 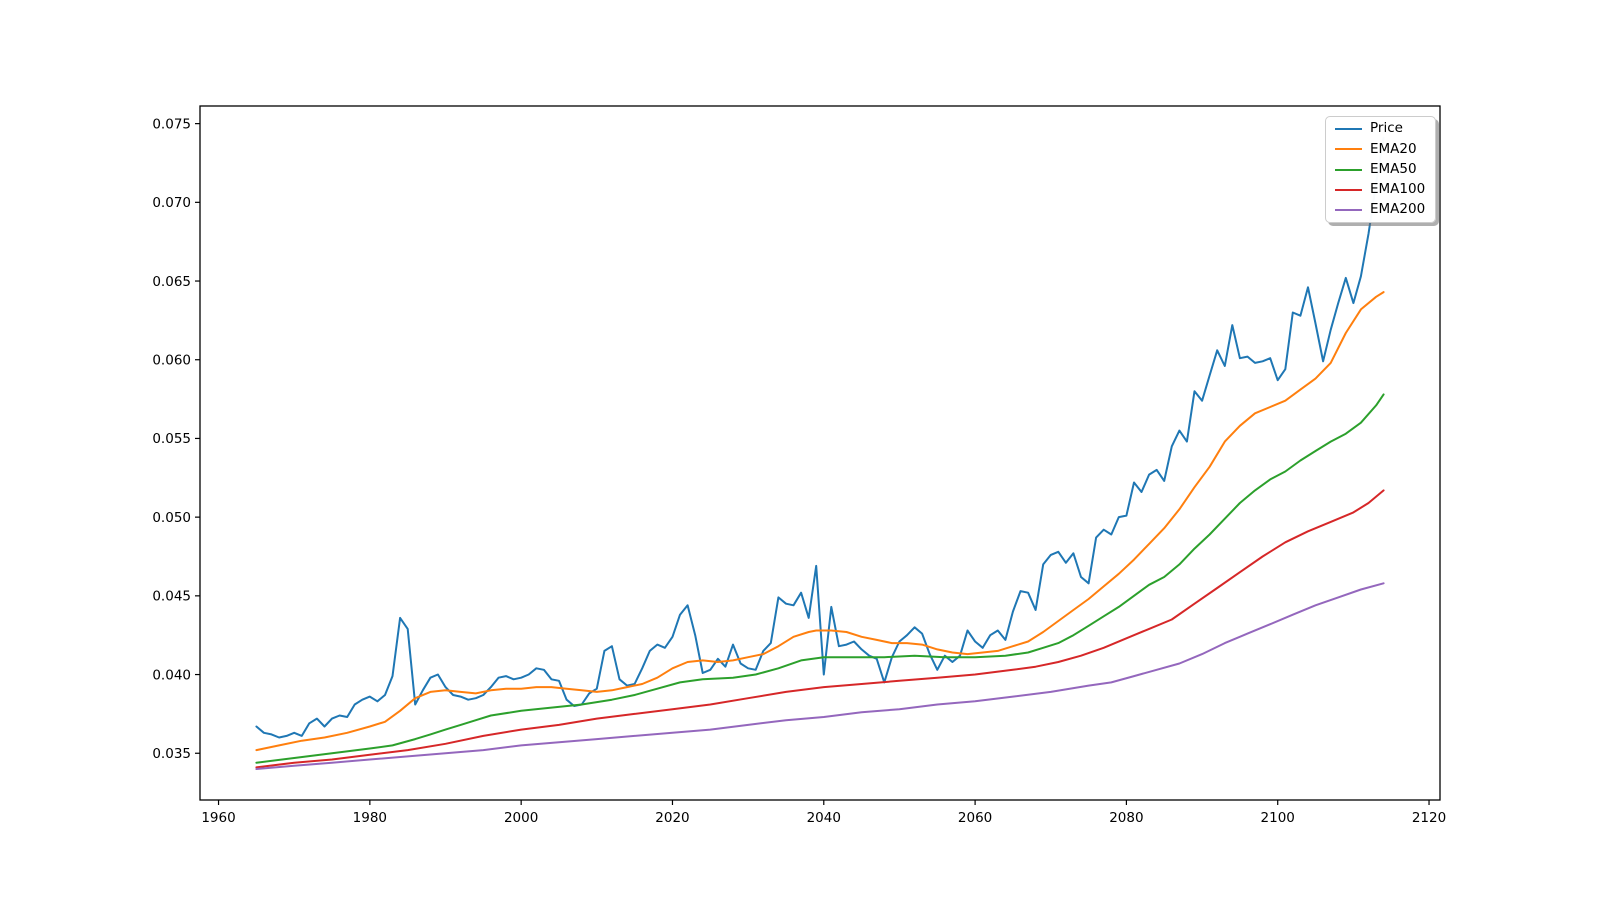 I want to click on legend: Price EMA20 EMA50 EMA100 EMA200, so click(x=1380, y=169).